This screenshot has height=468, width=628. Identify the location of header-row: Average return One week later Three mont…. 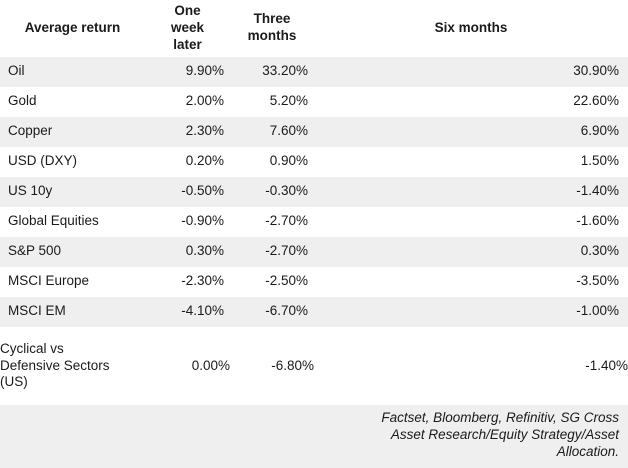
(314, 28).